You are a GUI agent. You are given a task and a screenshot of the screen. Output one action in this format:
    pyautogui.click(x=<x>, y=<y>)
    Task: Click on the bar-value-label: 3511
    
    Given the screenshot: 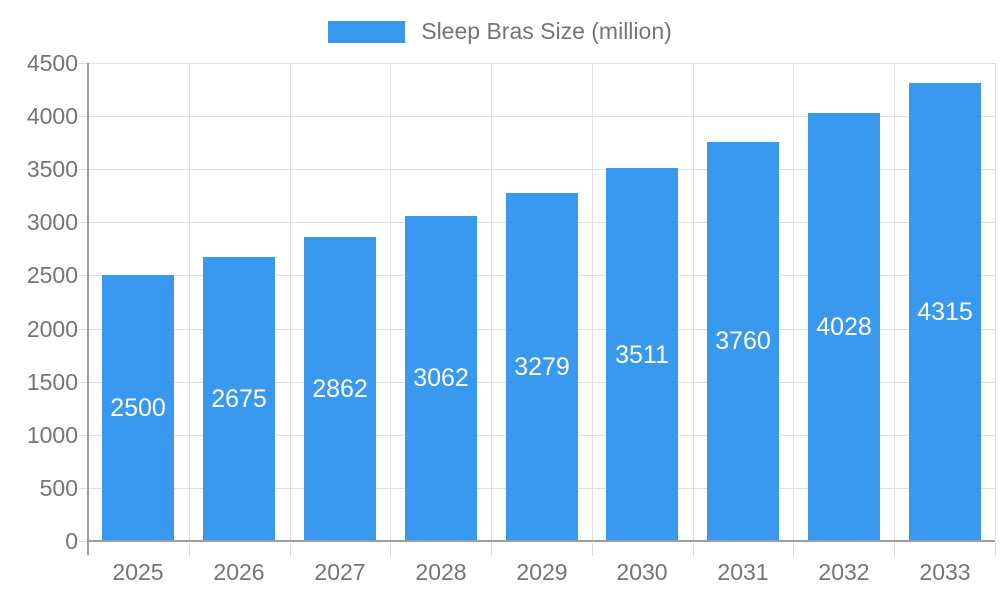 What is the action you would take?
    pyautogui.click(x=642, y=355)
    